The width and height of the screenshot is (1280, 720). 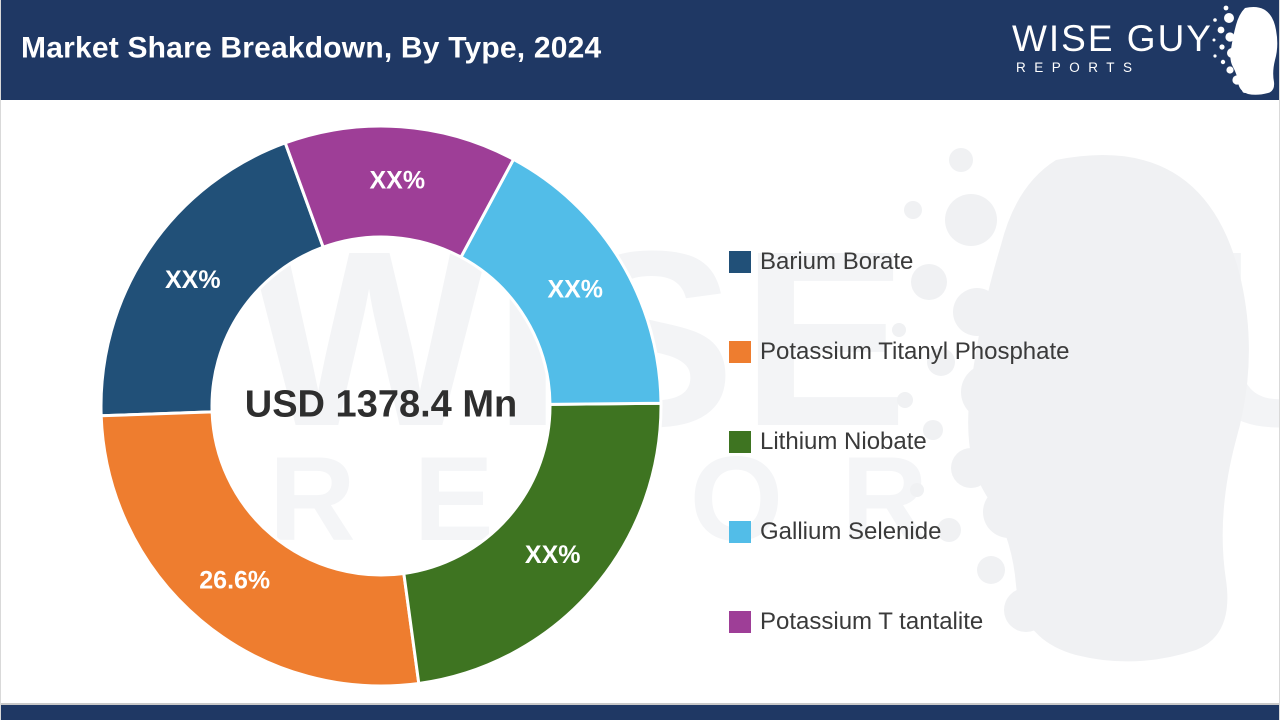 I want to click on legend-label: Barium Borate, so click(x=837, y=261).